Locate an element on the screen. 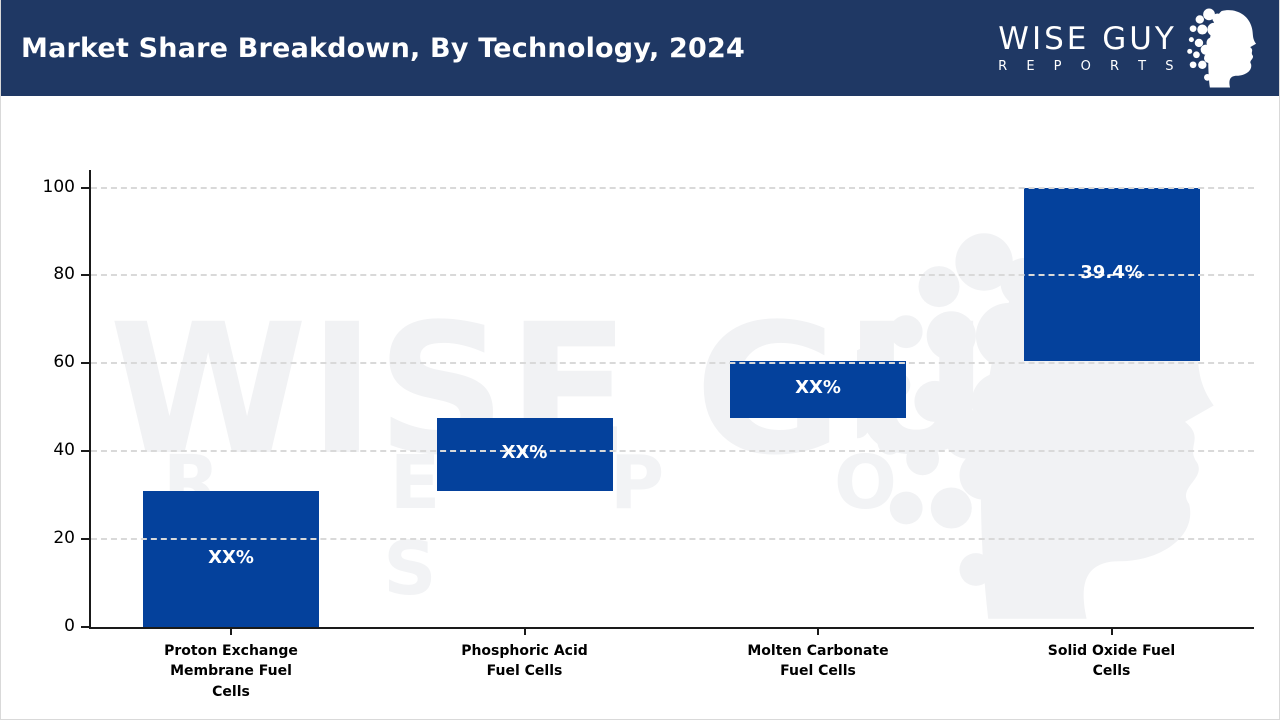  x-category-label: Solid Oxide Fuel Cells is located at coordinates (1111, 661).